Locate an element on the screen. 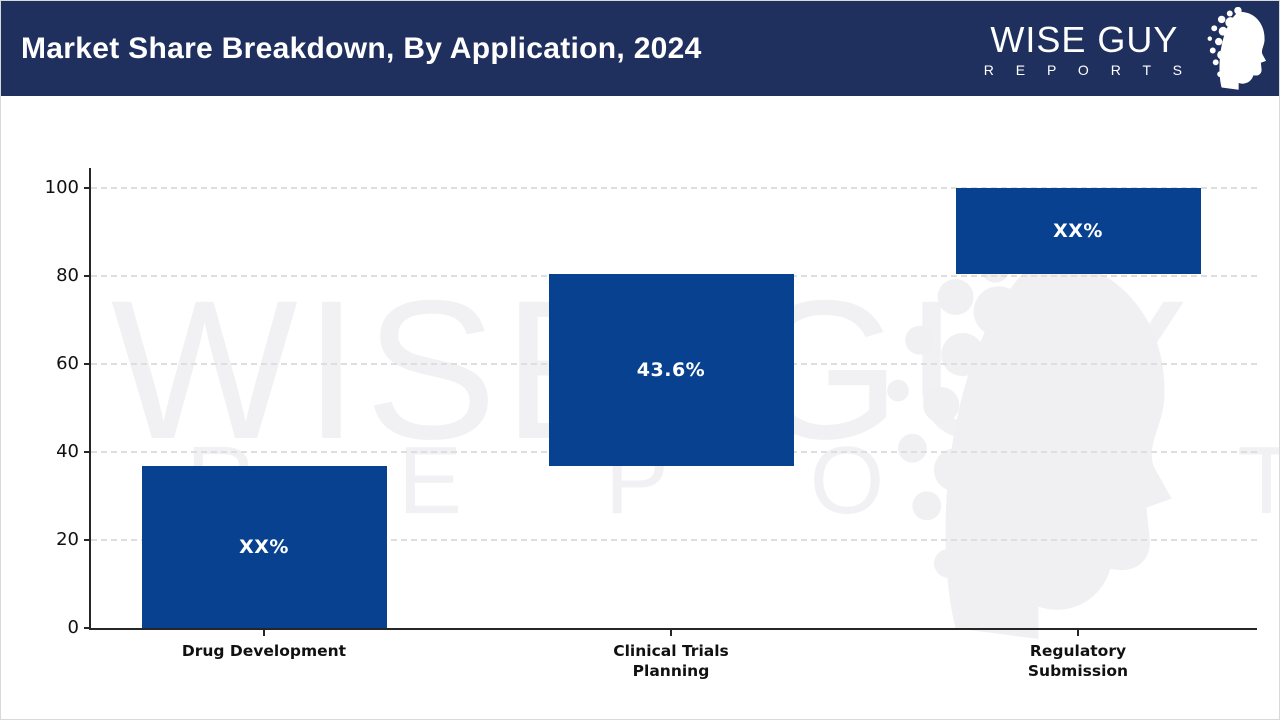  y-tick-label-0: 0 is located at coordinates (73, 627).